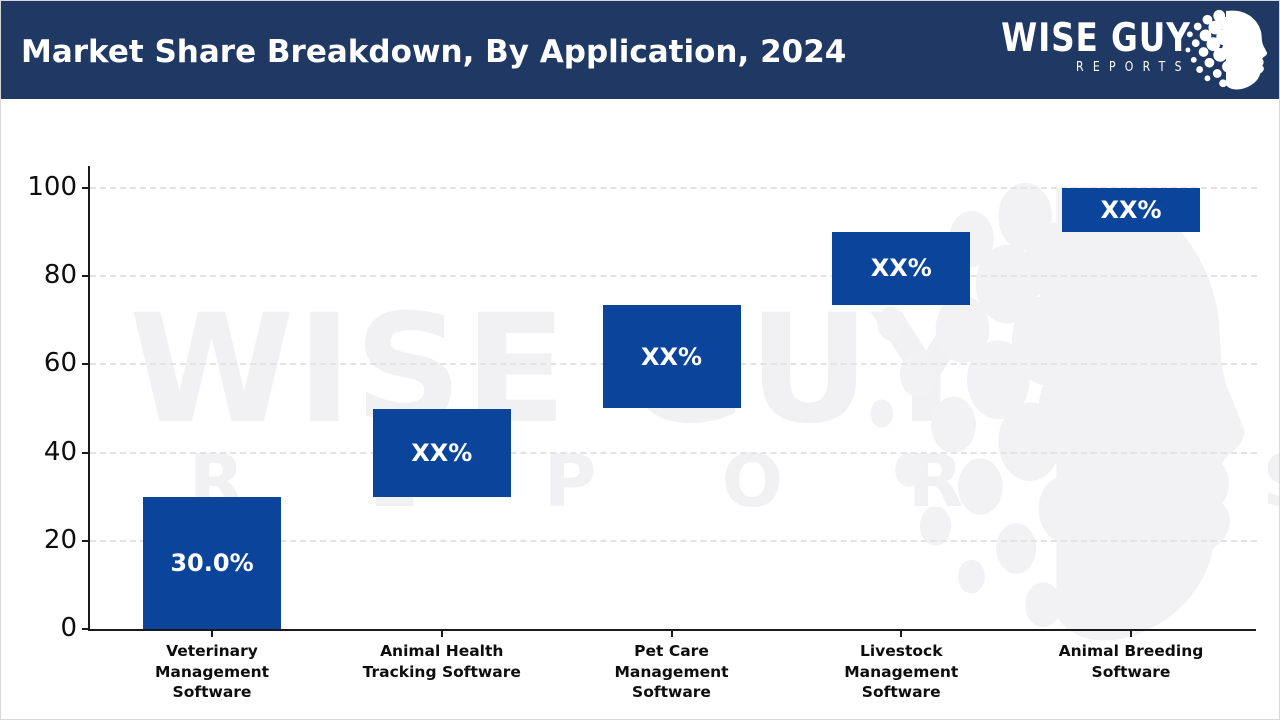  What do you see at coordinates (901, 634) in the screenshot?
I see `x-tick-mark-livestock-management-software` at bounding box center [901, 634].